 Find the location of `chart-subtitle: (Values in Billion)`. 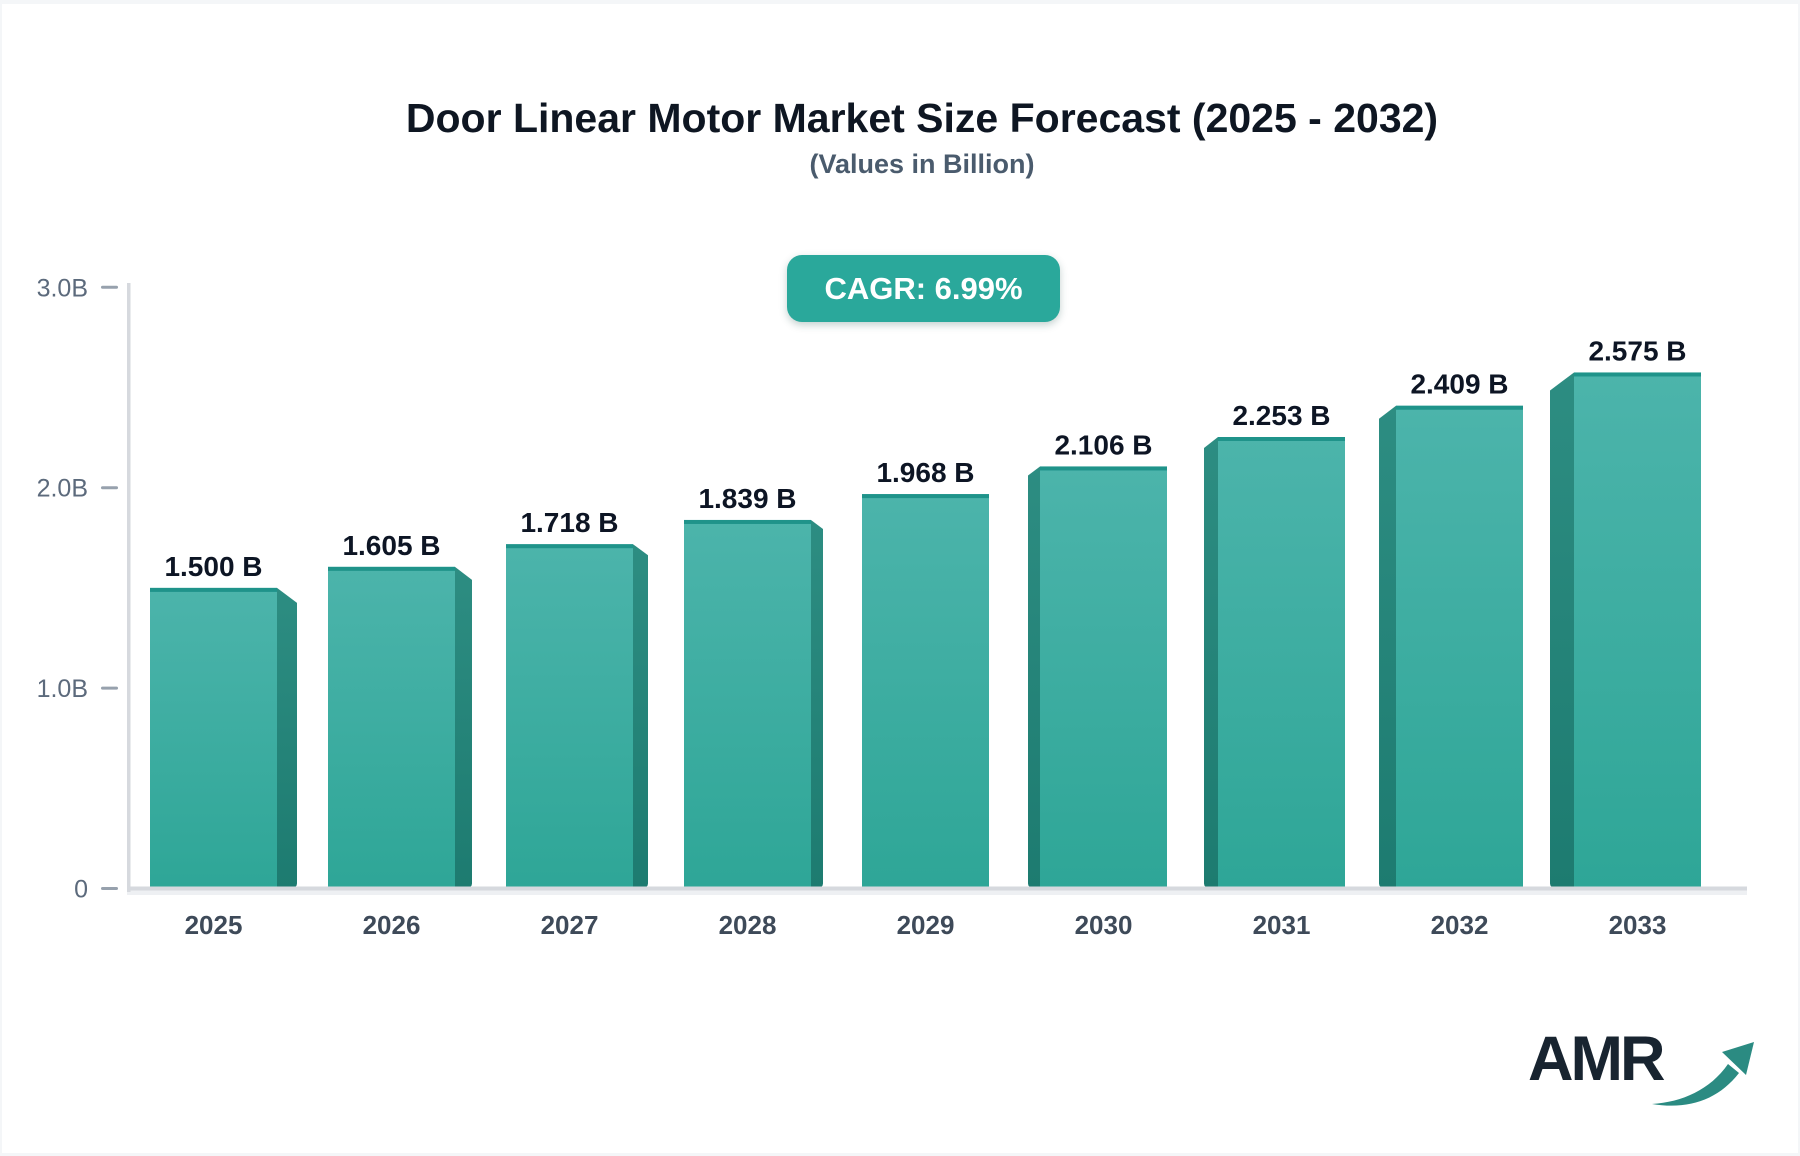

chart-subtitle: (Values in Billion) is located at coordinates (922, 164).